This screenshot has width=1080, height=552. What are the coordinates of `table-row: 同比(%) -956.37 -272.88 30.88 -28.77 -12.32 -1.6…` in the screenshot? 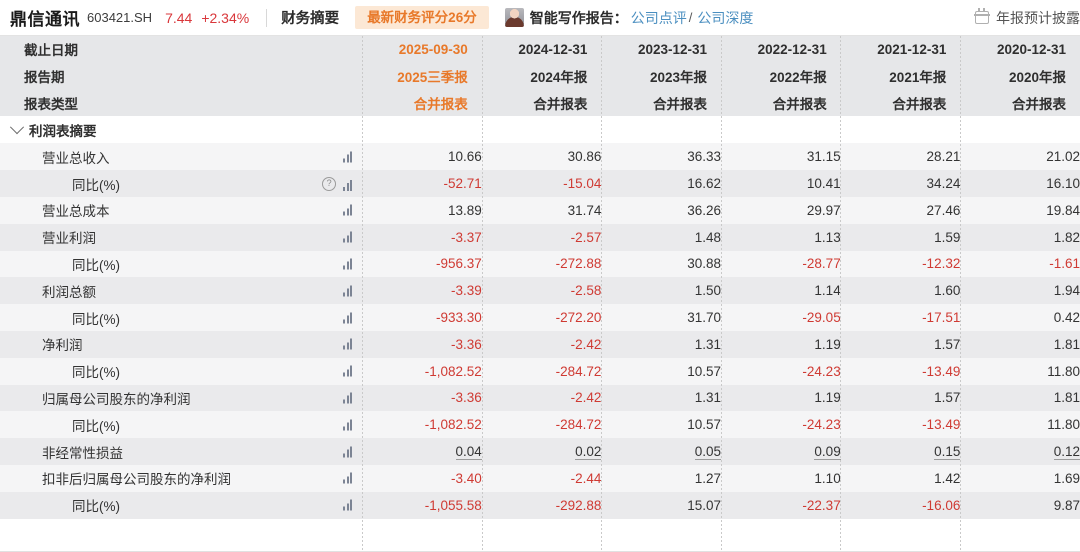 It's located at (540, 264).